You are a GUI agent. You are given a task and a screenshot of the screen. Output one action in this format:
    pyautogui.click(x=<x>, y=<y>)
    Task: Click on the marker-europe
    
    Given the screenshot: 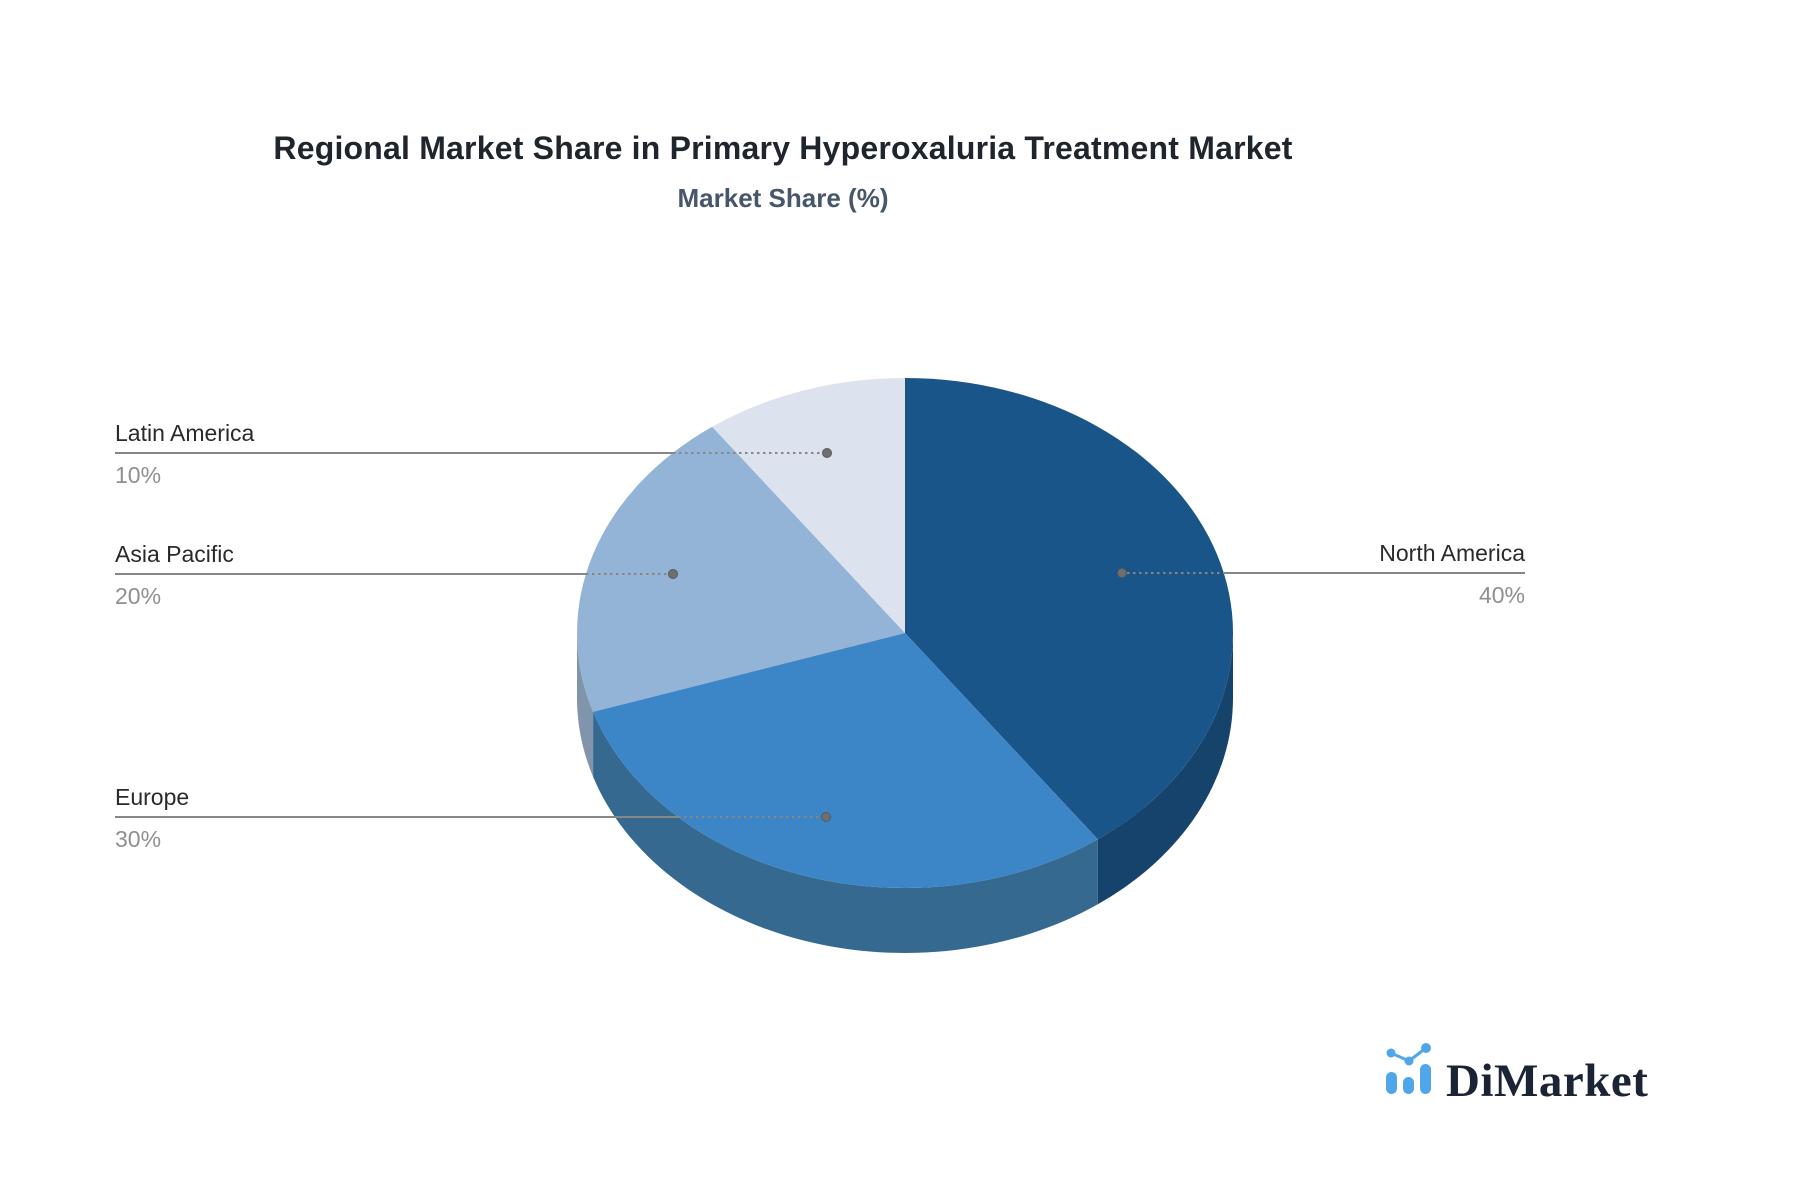 What is the action you would take?
    pyautogui.click(x=826, y=817)
    